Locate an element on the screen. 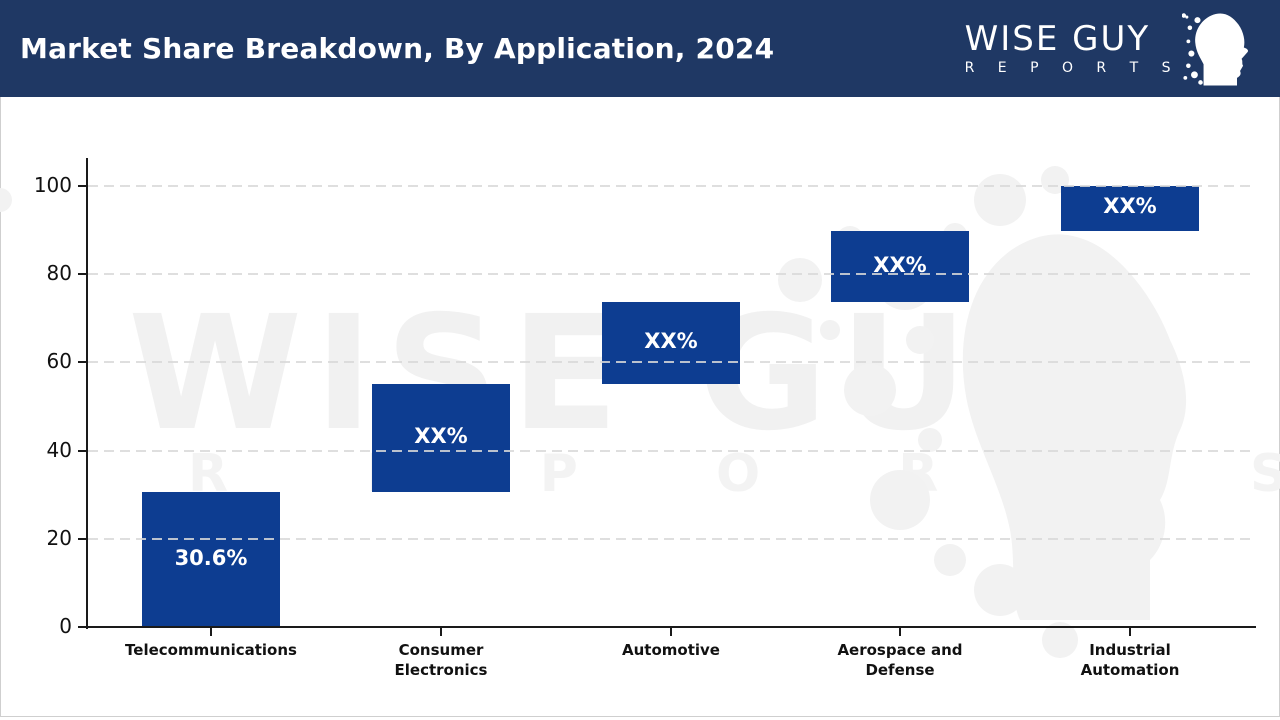 This screenshot has width=1280, height=720. bar-telecommunications is located at coordinates (211, 559).